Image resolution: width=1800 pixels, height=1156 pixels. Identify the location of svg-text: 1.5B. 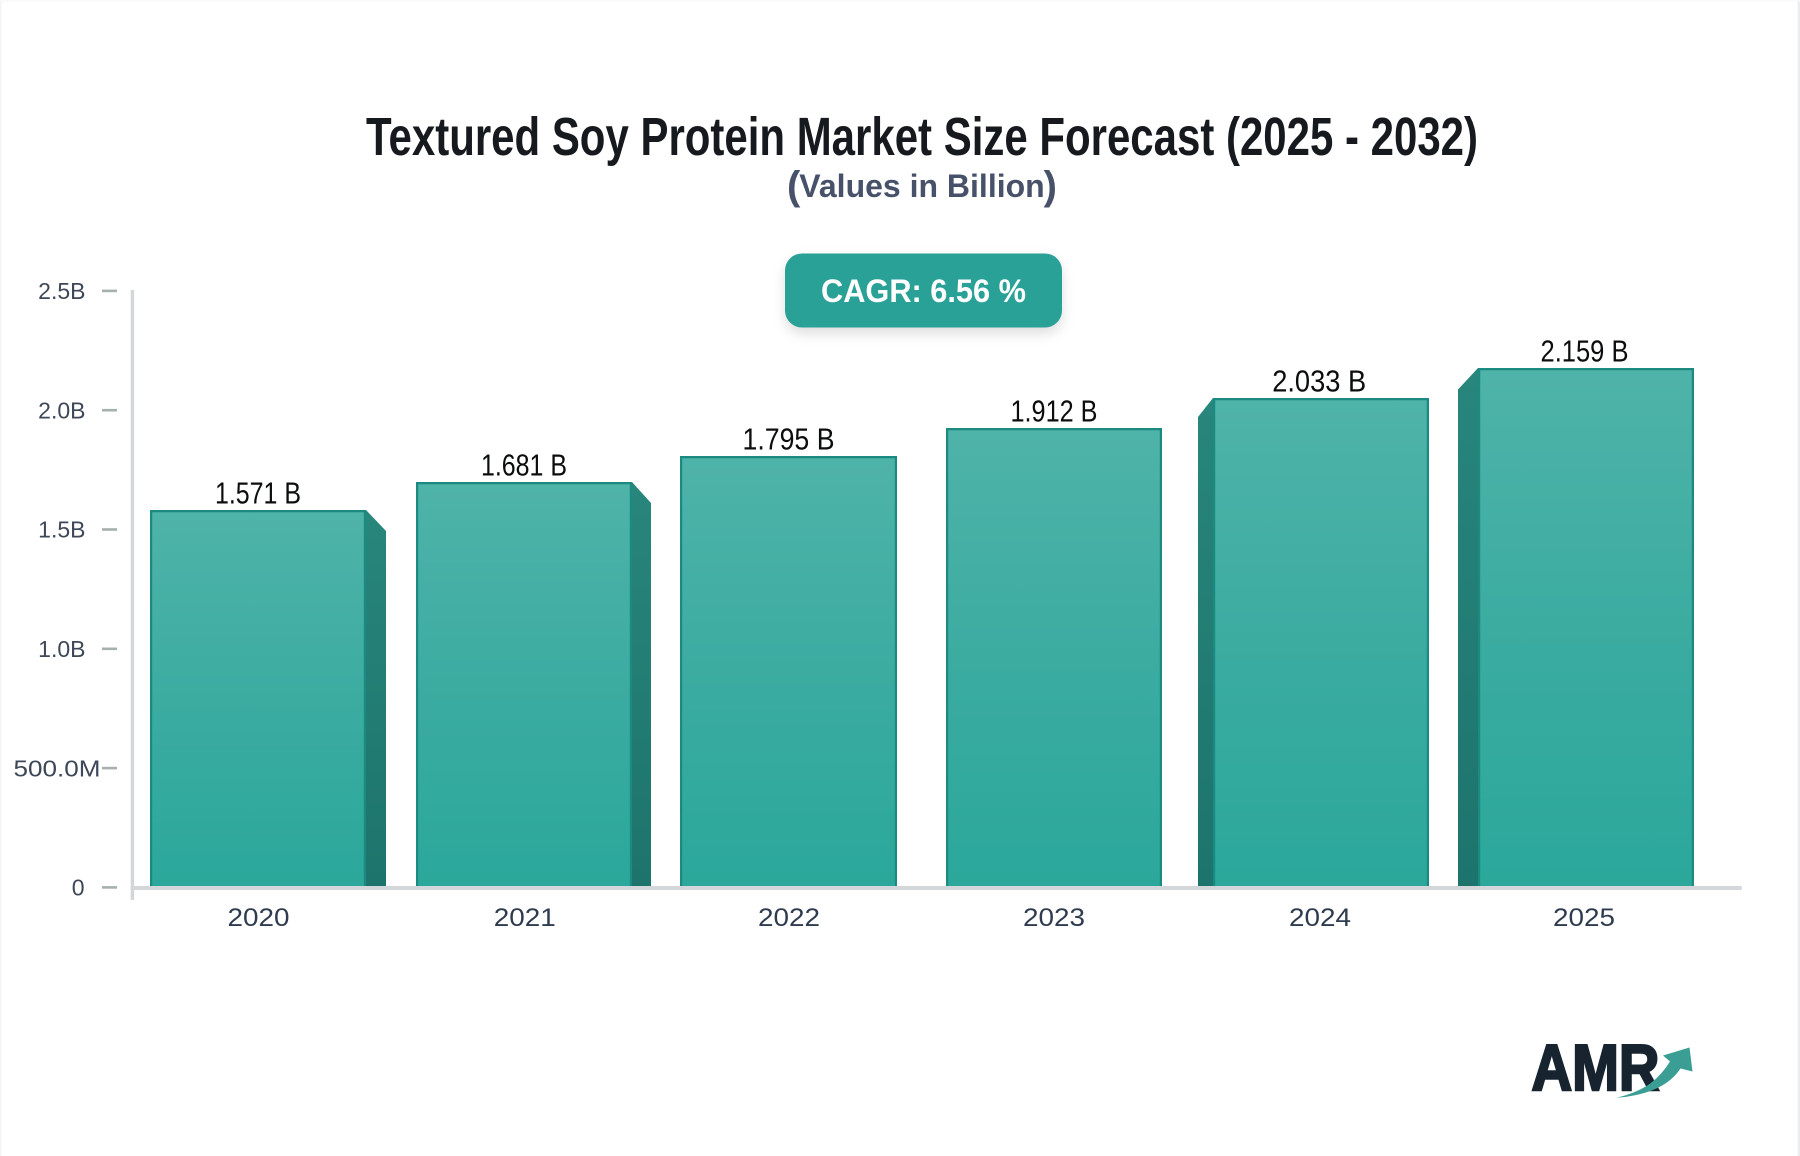
(61, 530).